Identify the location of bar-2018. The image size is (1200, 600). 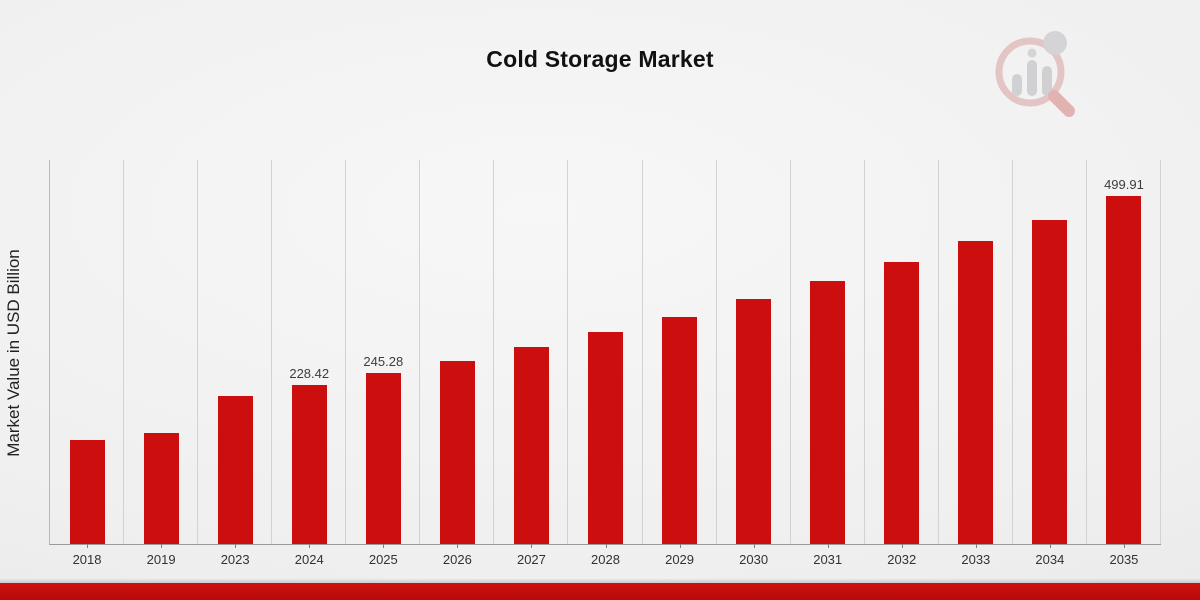
(87, 492).